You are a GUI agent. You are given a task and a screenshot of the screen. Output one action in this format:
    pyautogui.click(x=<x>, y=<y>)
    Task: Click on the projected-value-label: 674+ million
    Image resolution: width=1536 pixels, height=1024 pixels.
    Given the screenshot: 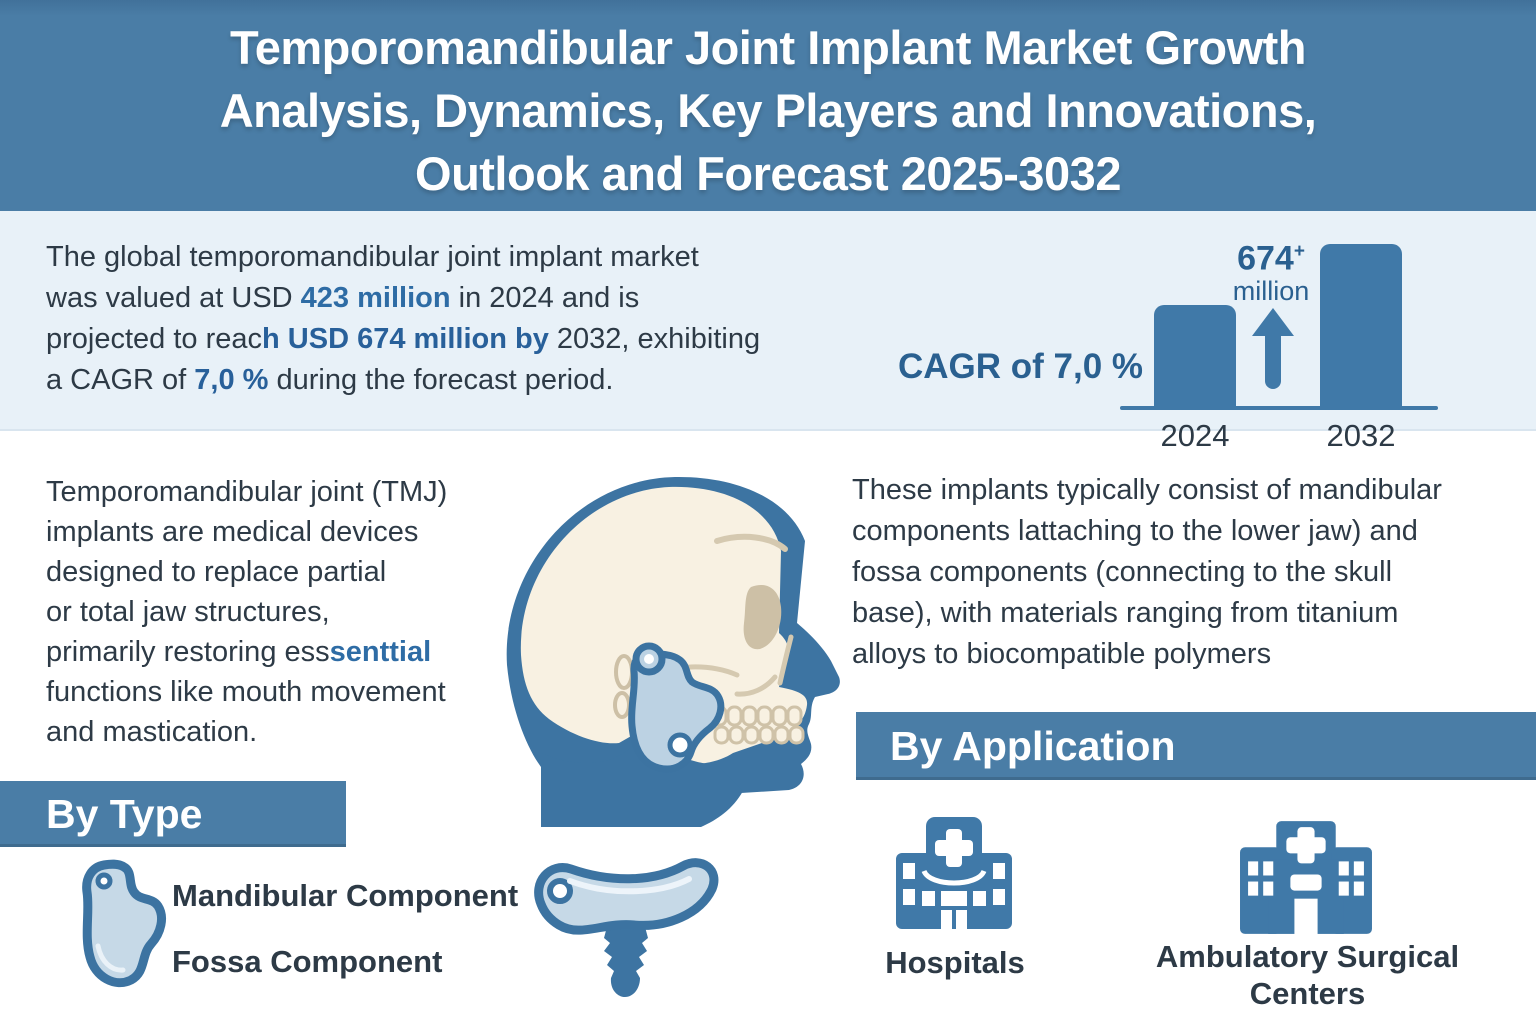 What is the action you would take?
    pyautogui.click(x=1271, y=270)
    